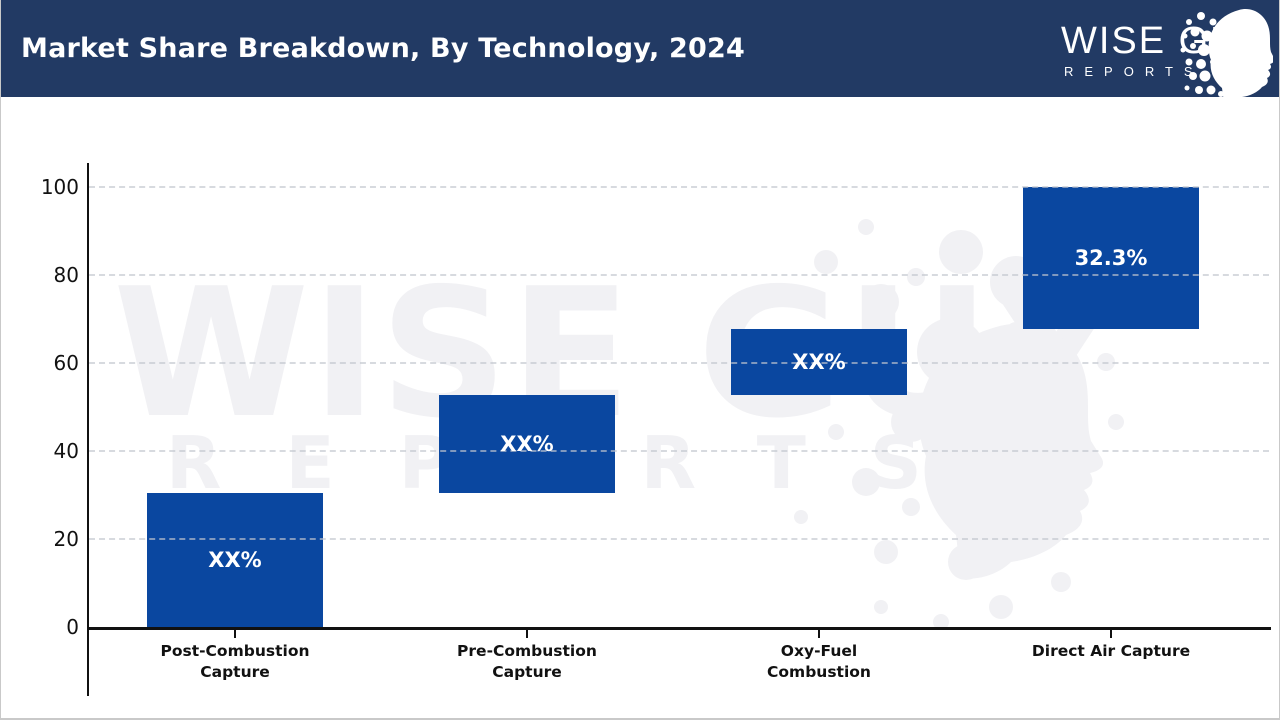  I want to click on wise-guy-logo: WISE GUY REPORTS, so click(1148, 51).